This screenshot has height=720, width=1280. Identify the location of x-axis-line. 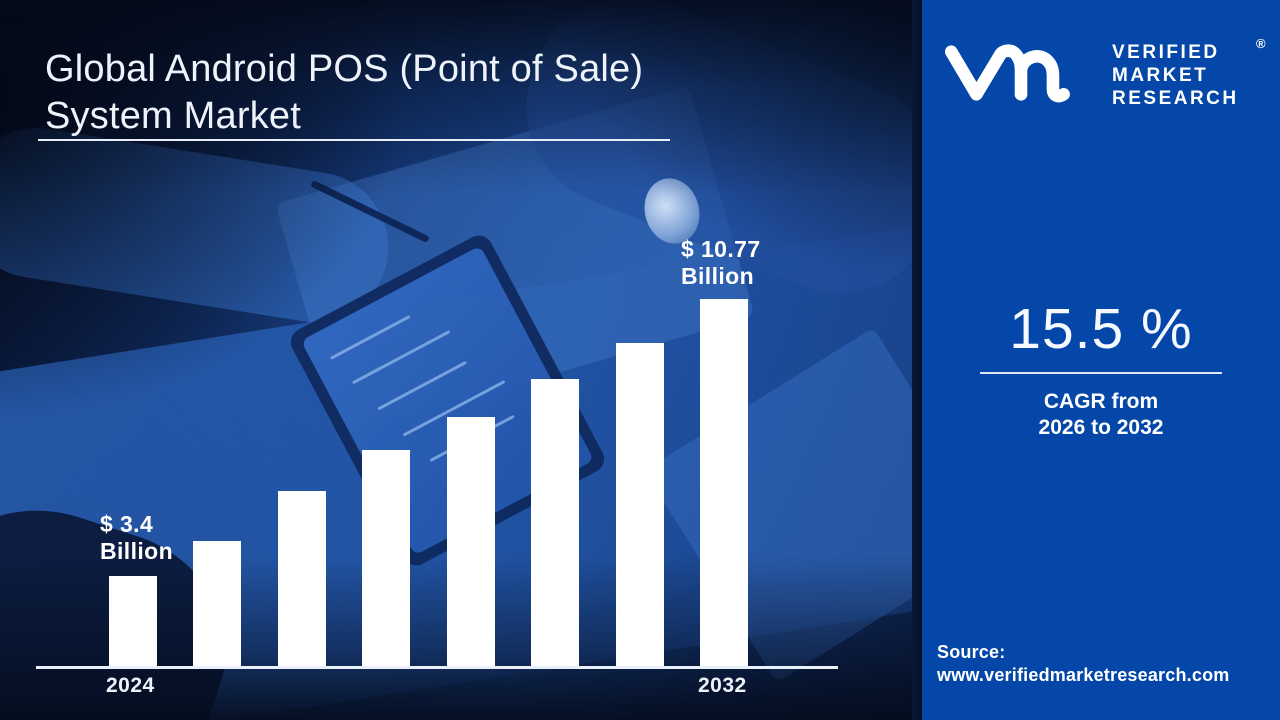
(437, 667).